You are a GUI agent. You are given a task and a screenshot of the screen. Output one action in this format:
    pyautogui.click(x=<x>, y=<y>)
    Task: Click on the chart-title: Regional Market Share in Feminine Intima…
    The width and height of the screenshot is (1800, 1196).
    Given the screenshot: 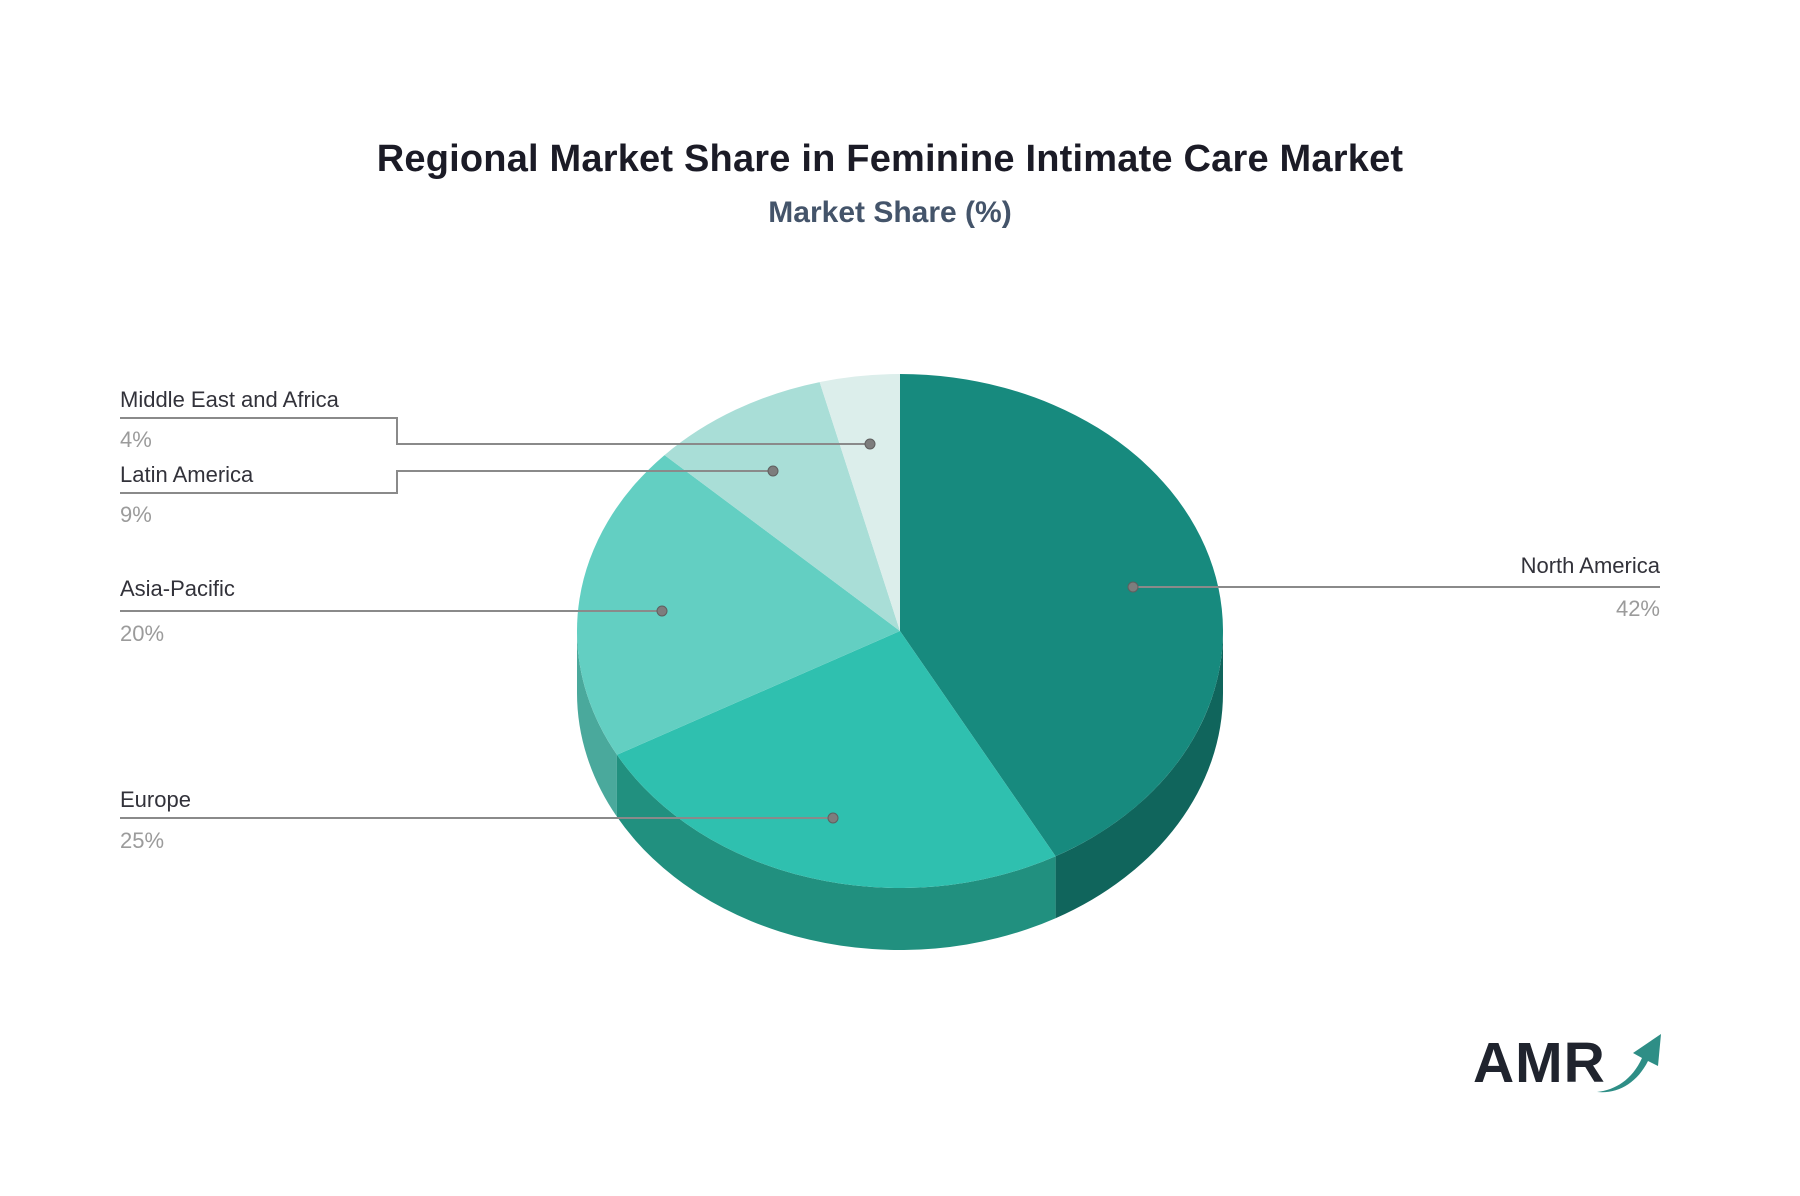 What is the action you would take?
    pyautogui.click(x=890, y=159)
    